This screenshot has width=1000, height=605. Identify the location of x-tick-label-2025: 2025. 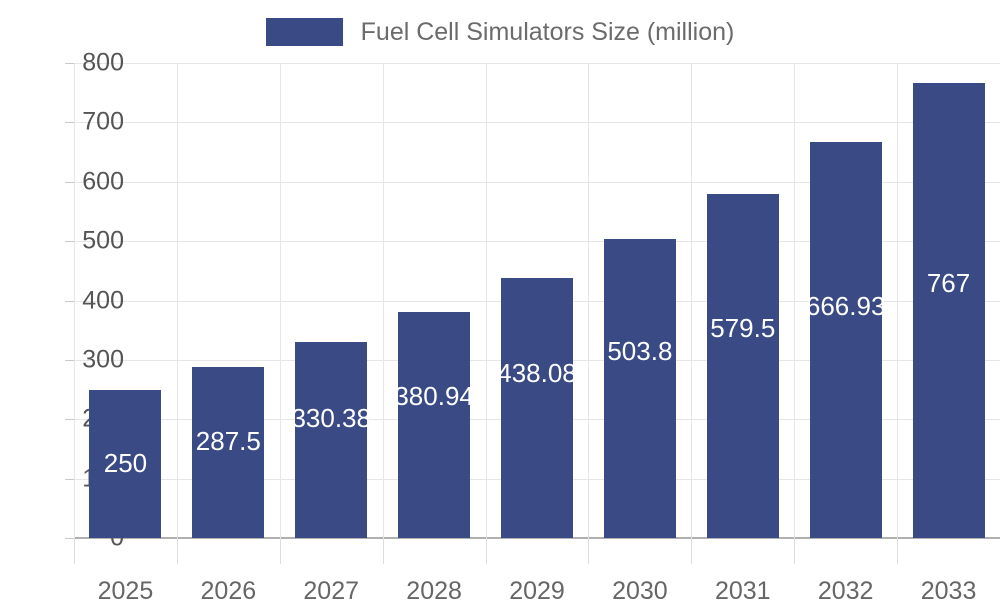
(125, 591).